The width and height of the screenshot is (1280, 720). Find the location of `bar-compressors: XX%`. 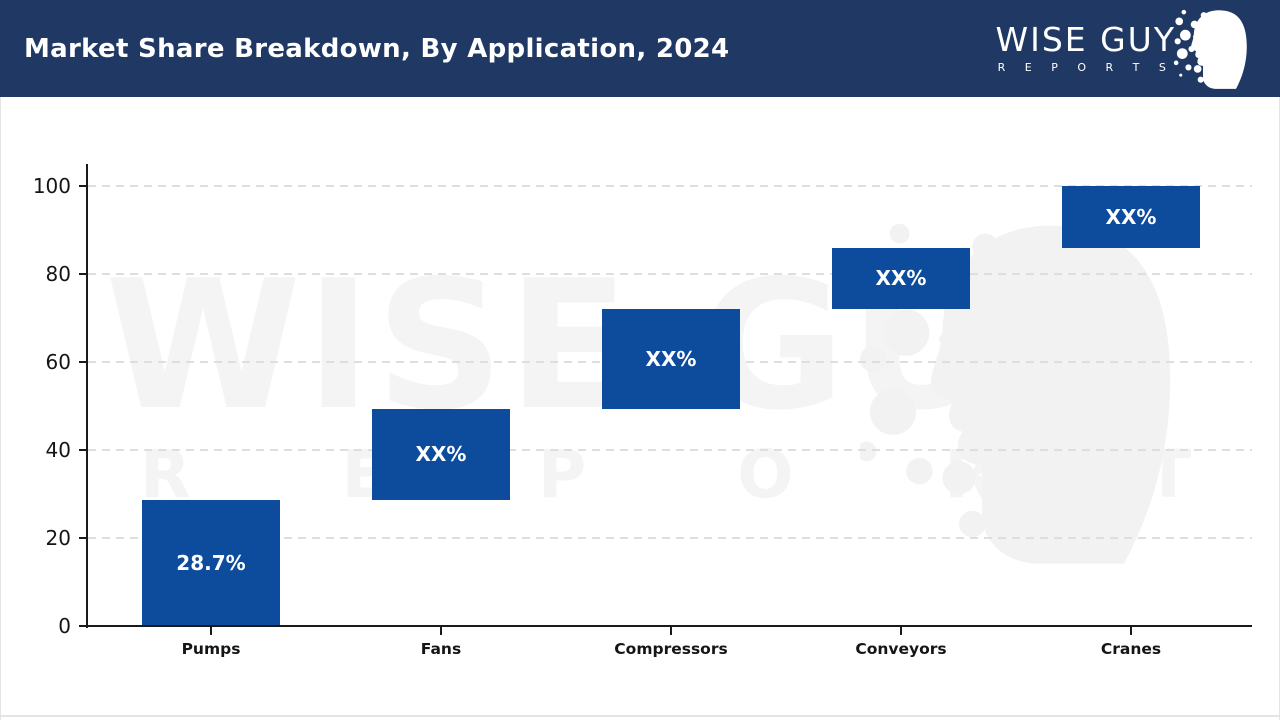

bar-compressors: XX% is located at coordinates (671, 359).